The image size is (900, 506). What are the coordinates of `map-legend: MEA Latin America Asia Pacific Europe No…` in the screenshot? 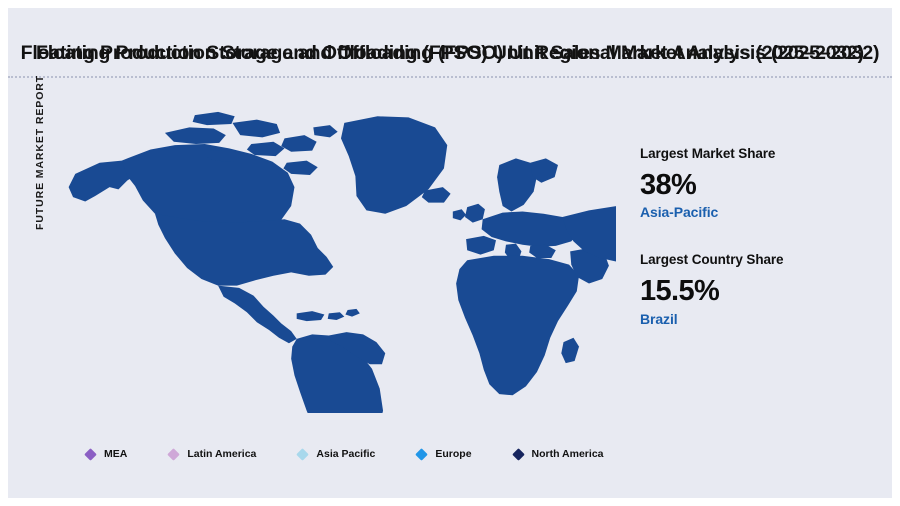 It's located at (445, 454).